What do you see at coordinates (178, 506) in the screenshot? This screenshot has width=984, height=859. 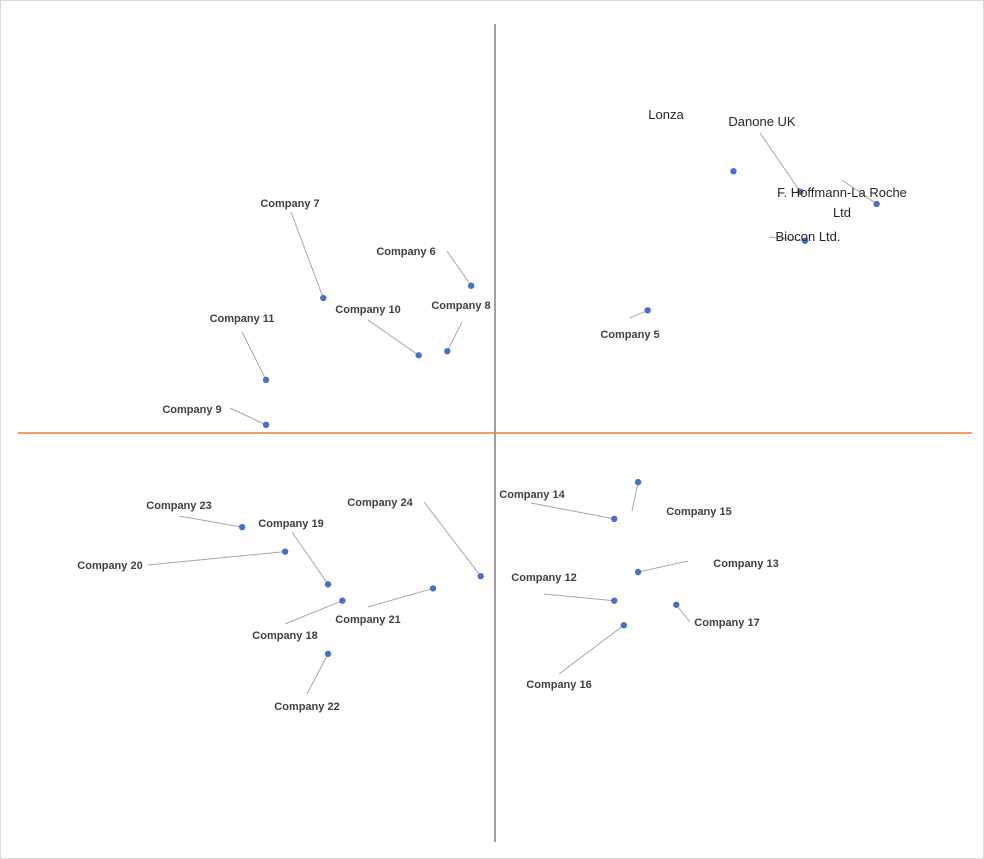 I see `data-label-p23: Company 23` at bounding box center [178, 506].